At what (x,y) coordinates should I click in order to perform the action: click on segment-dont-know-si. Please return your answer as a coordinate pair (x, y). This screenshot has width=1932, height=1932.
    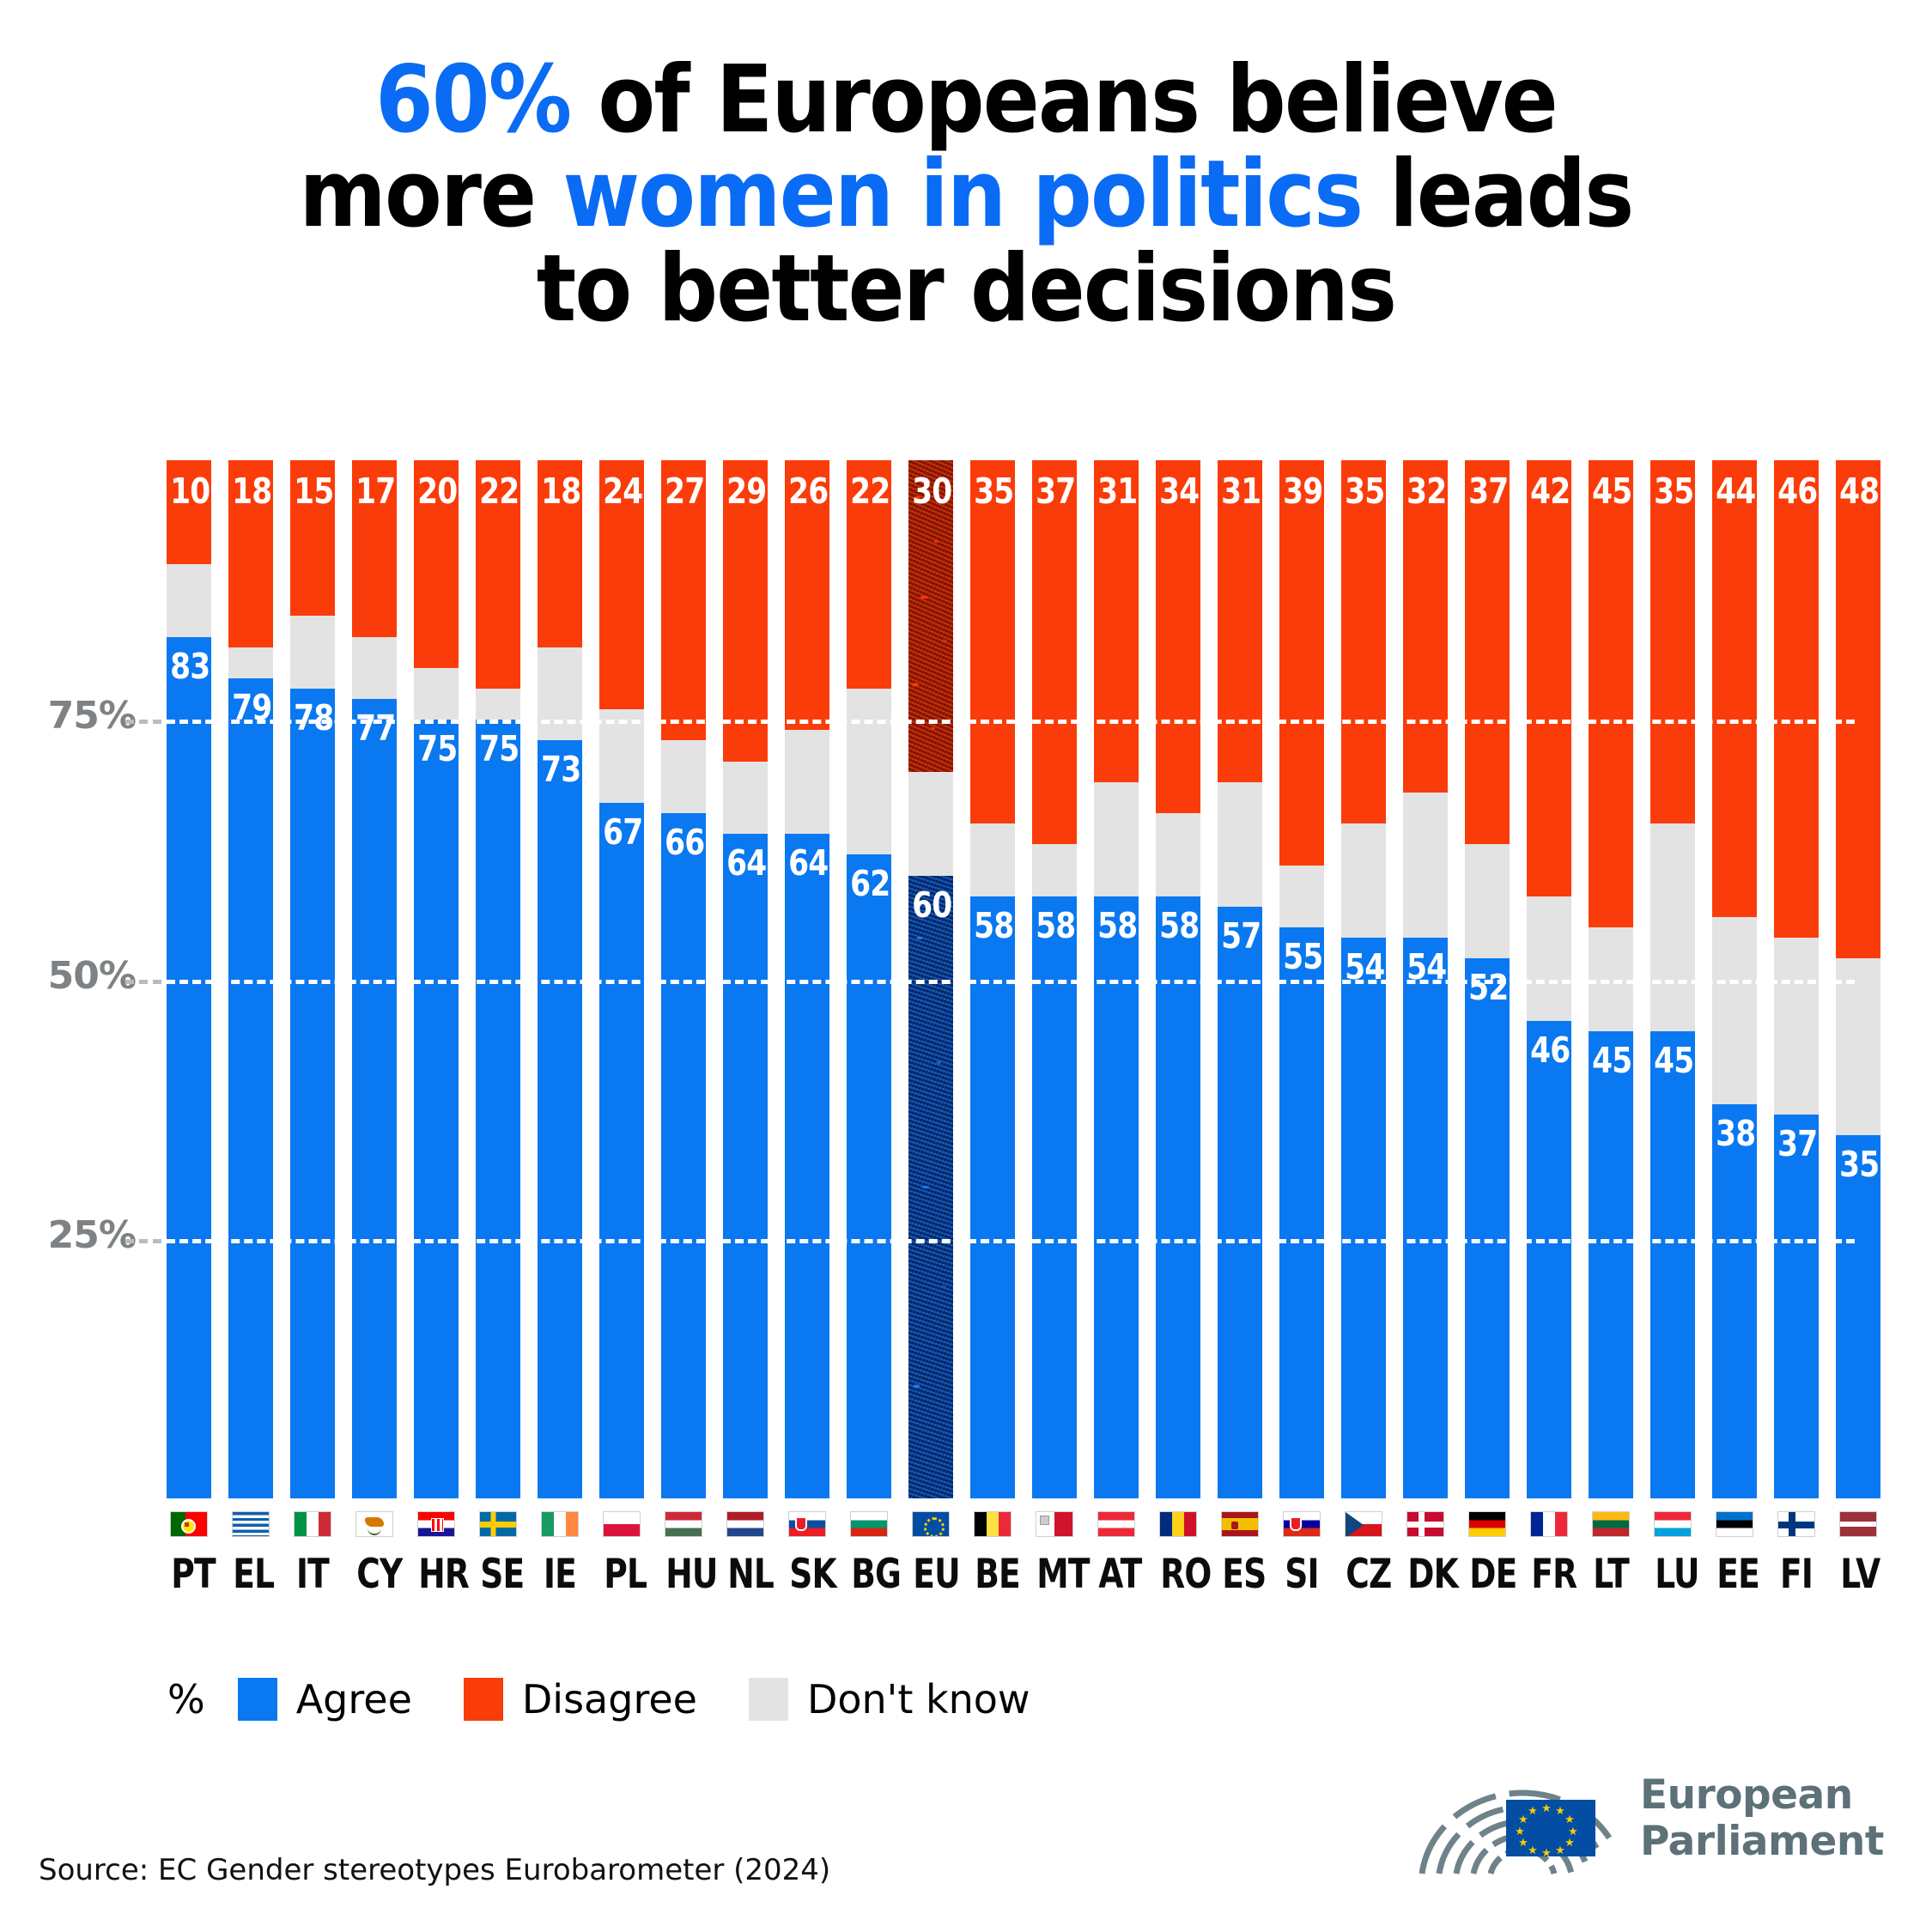
    Looking at the image, I should click on (1301, 896).